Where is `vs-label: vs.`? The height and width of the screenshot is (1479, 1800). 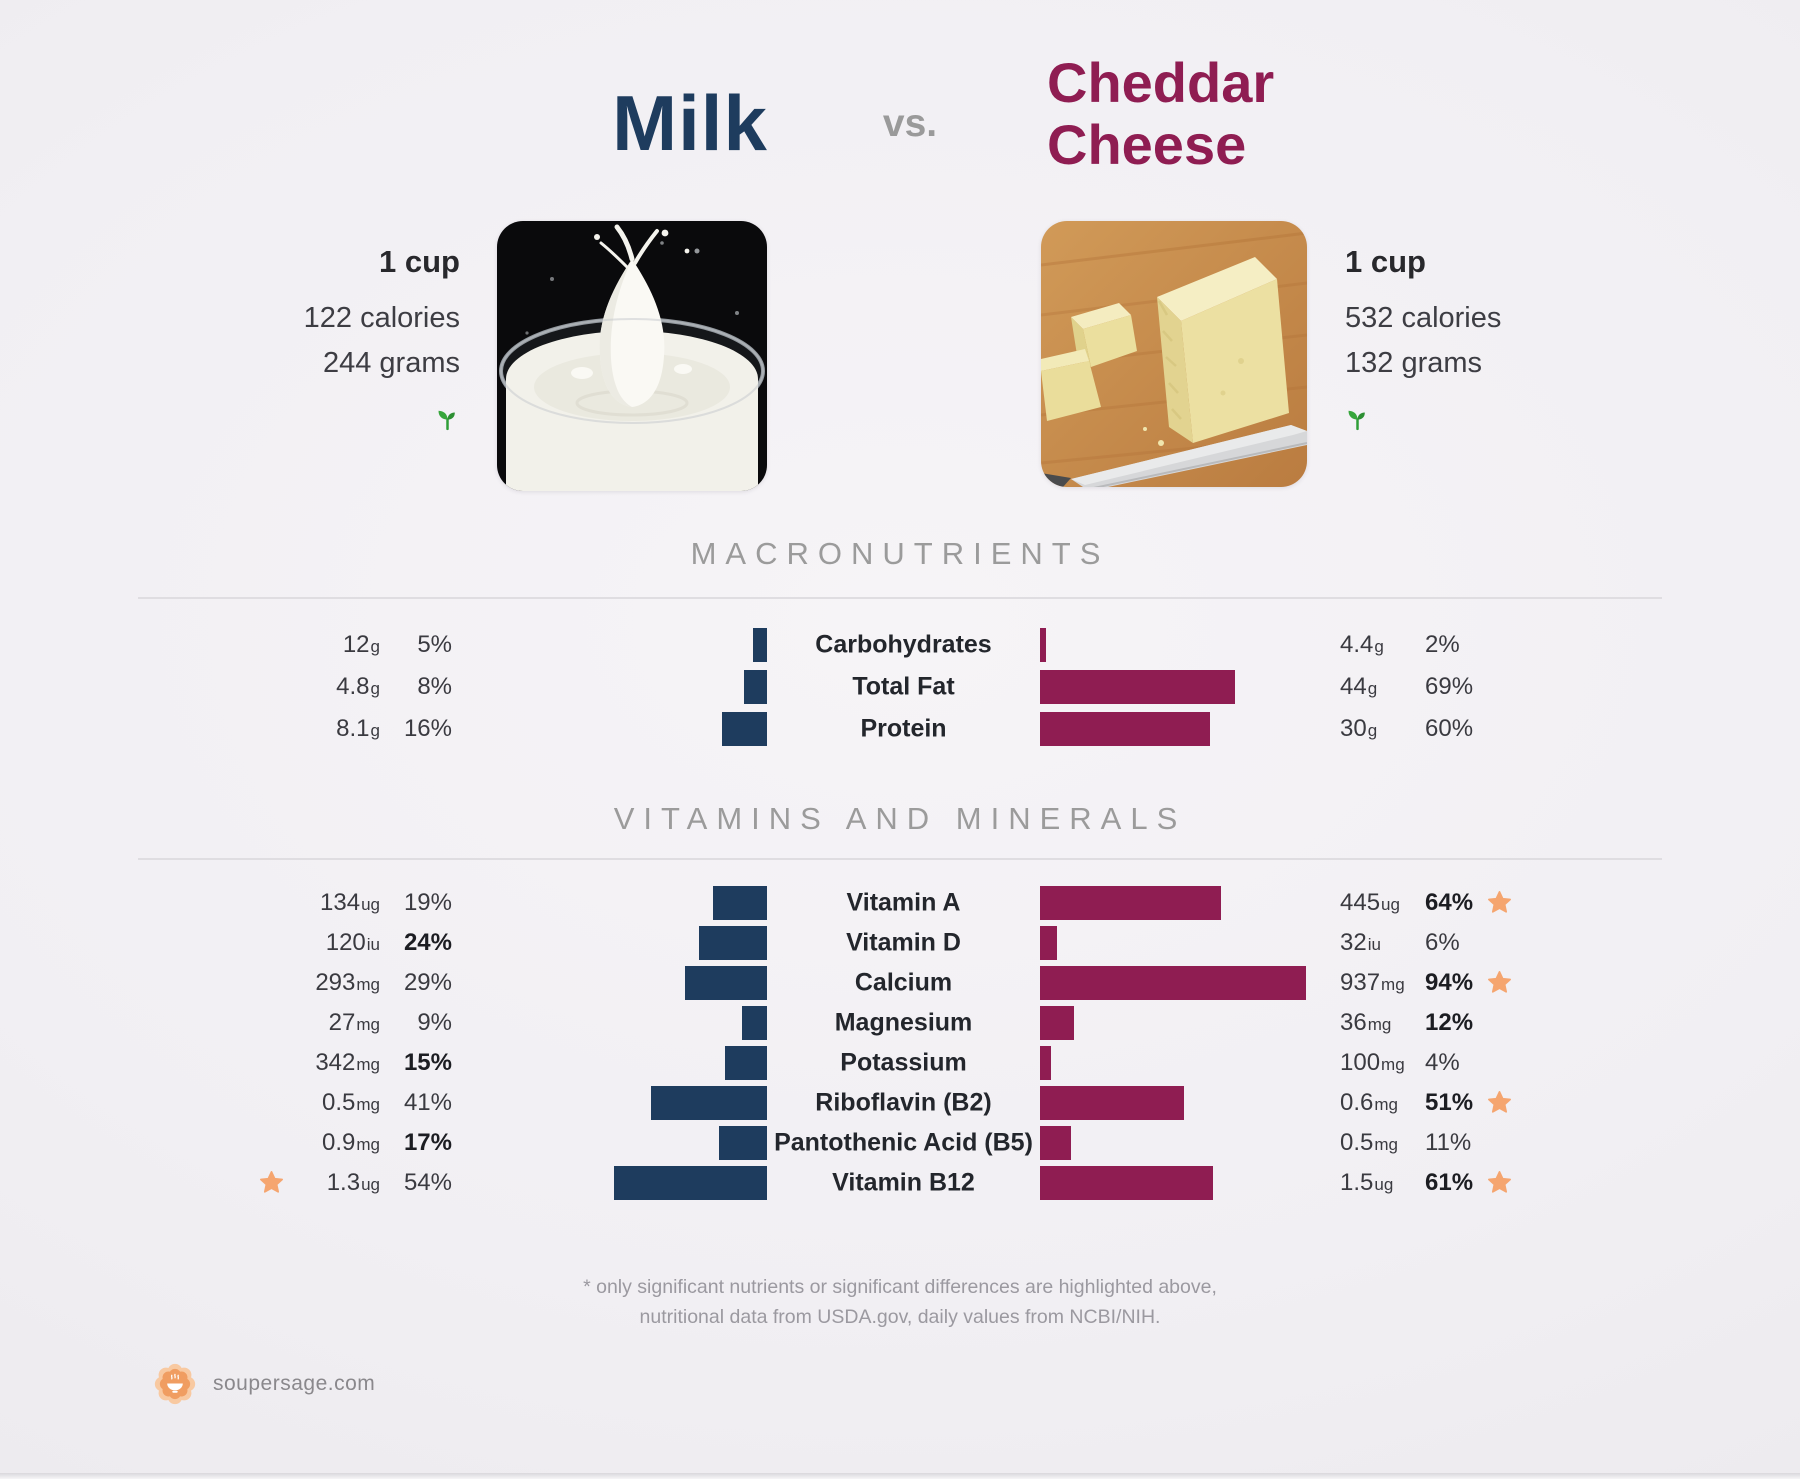
vs-label: vs. is located at coordinates (910, 123).